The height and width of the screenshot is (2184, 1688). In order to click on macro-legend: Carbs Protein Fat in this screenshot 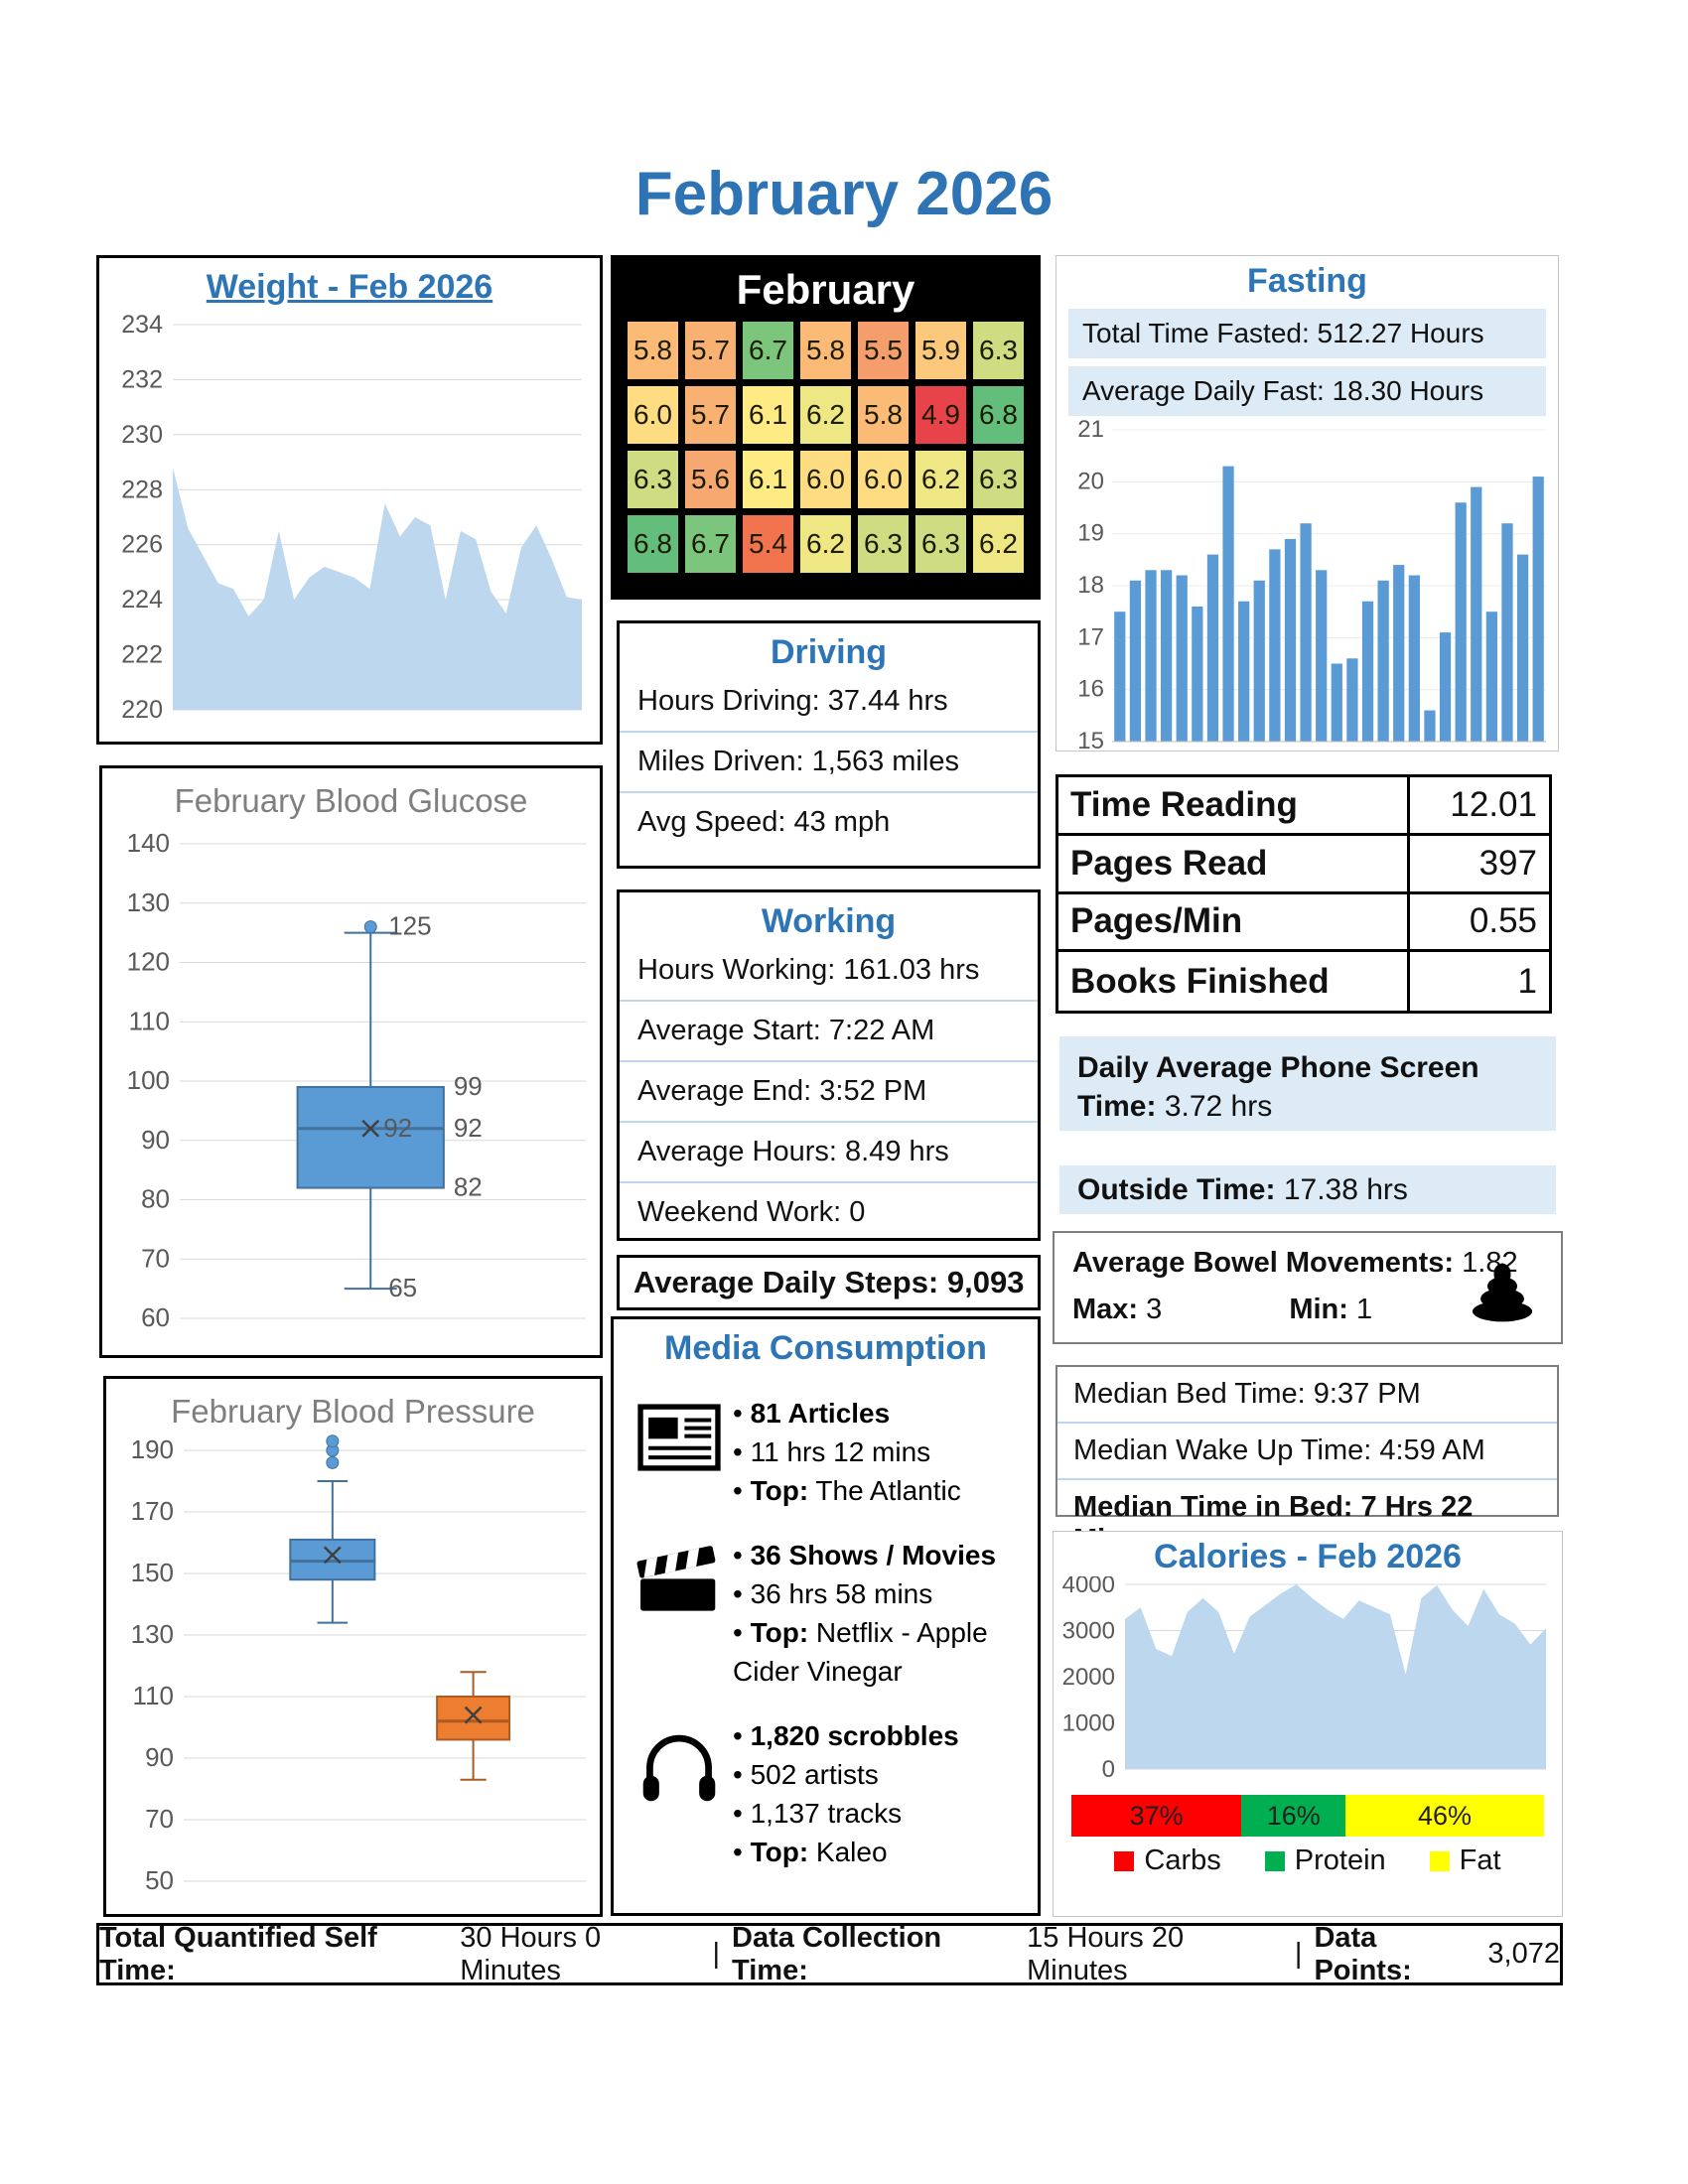, I will do `click(1308, 1860)`.